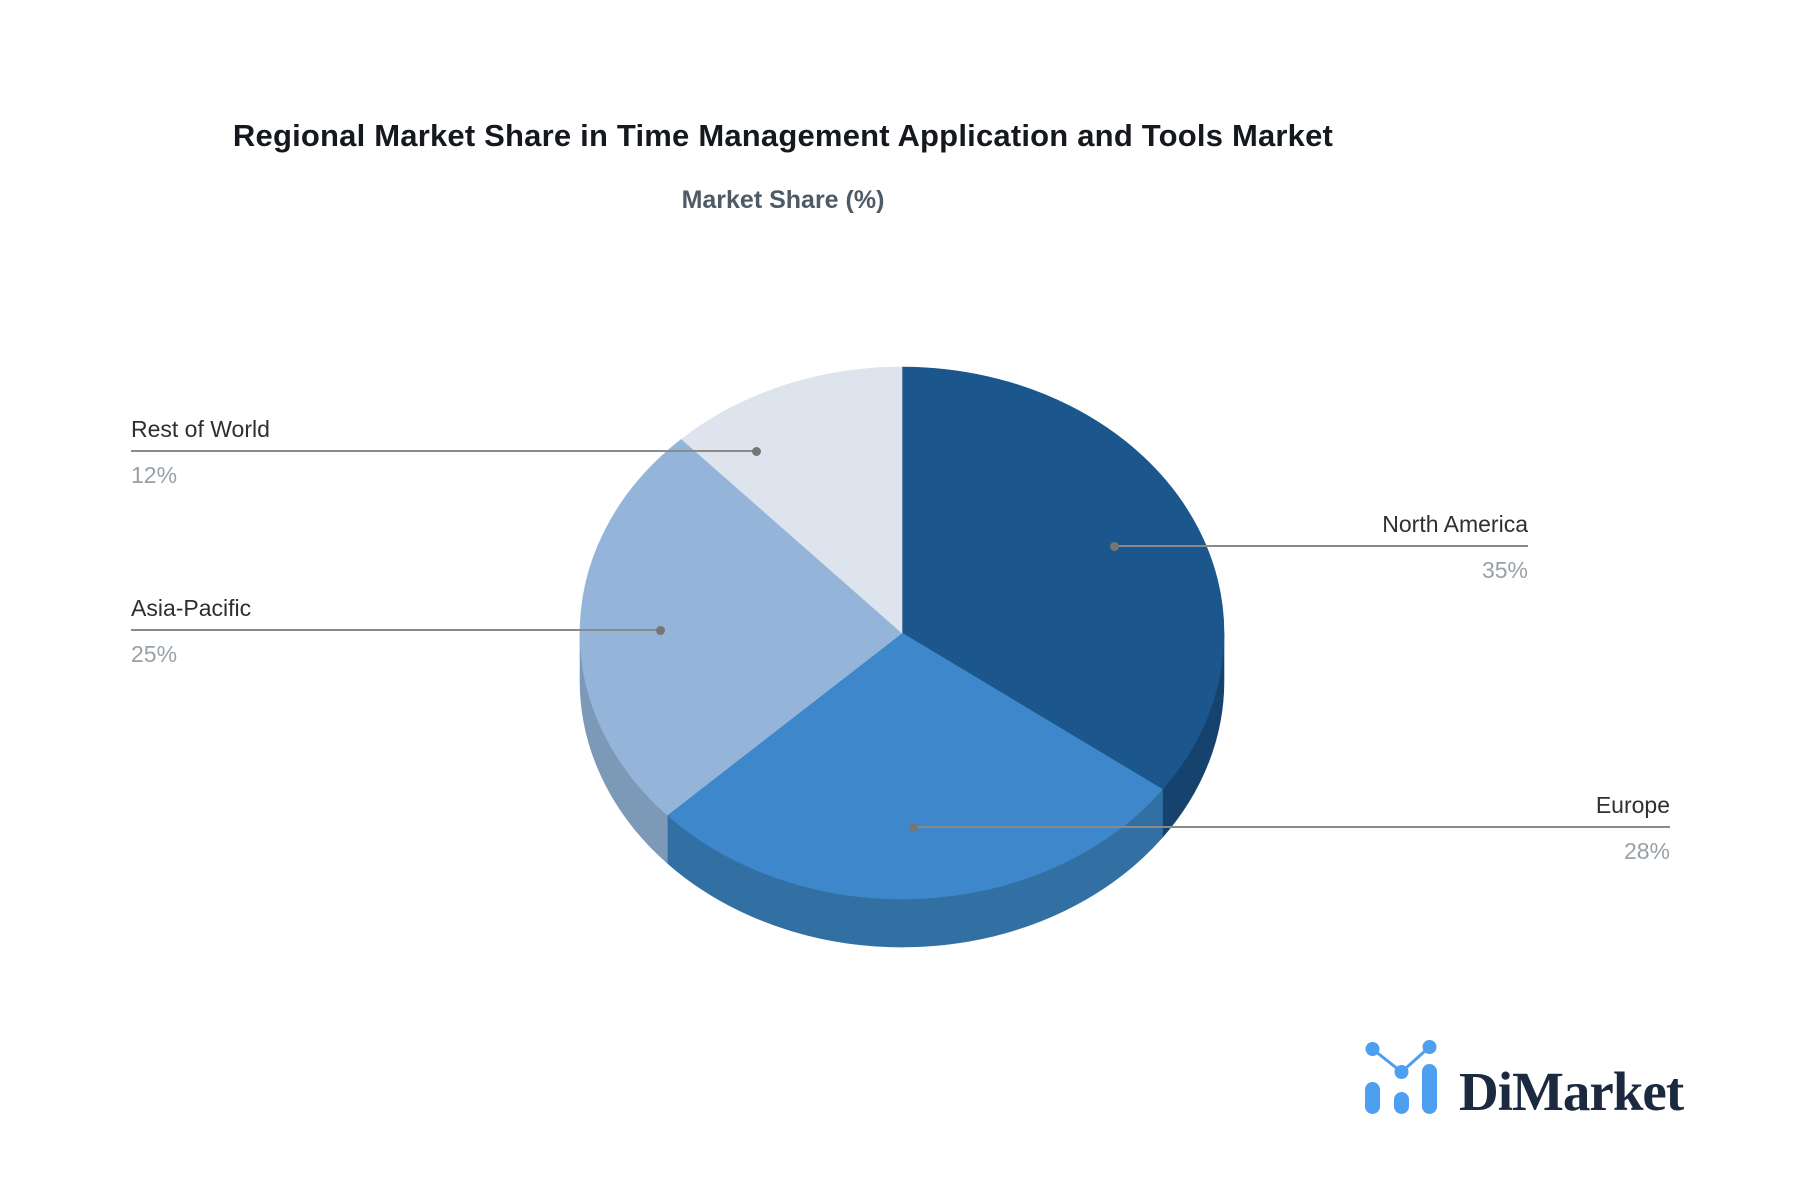  Describe the element at coordinates (1571, 1091) in the screenshot. I see `brand-name: DiMarket` at that location.